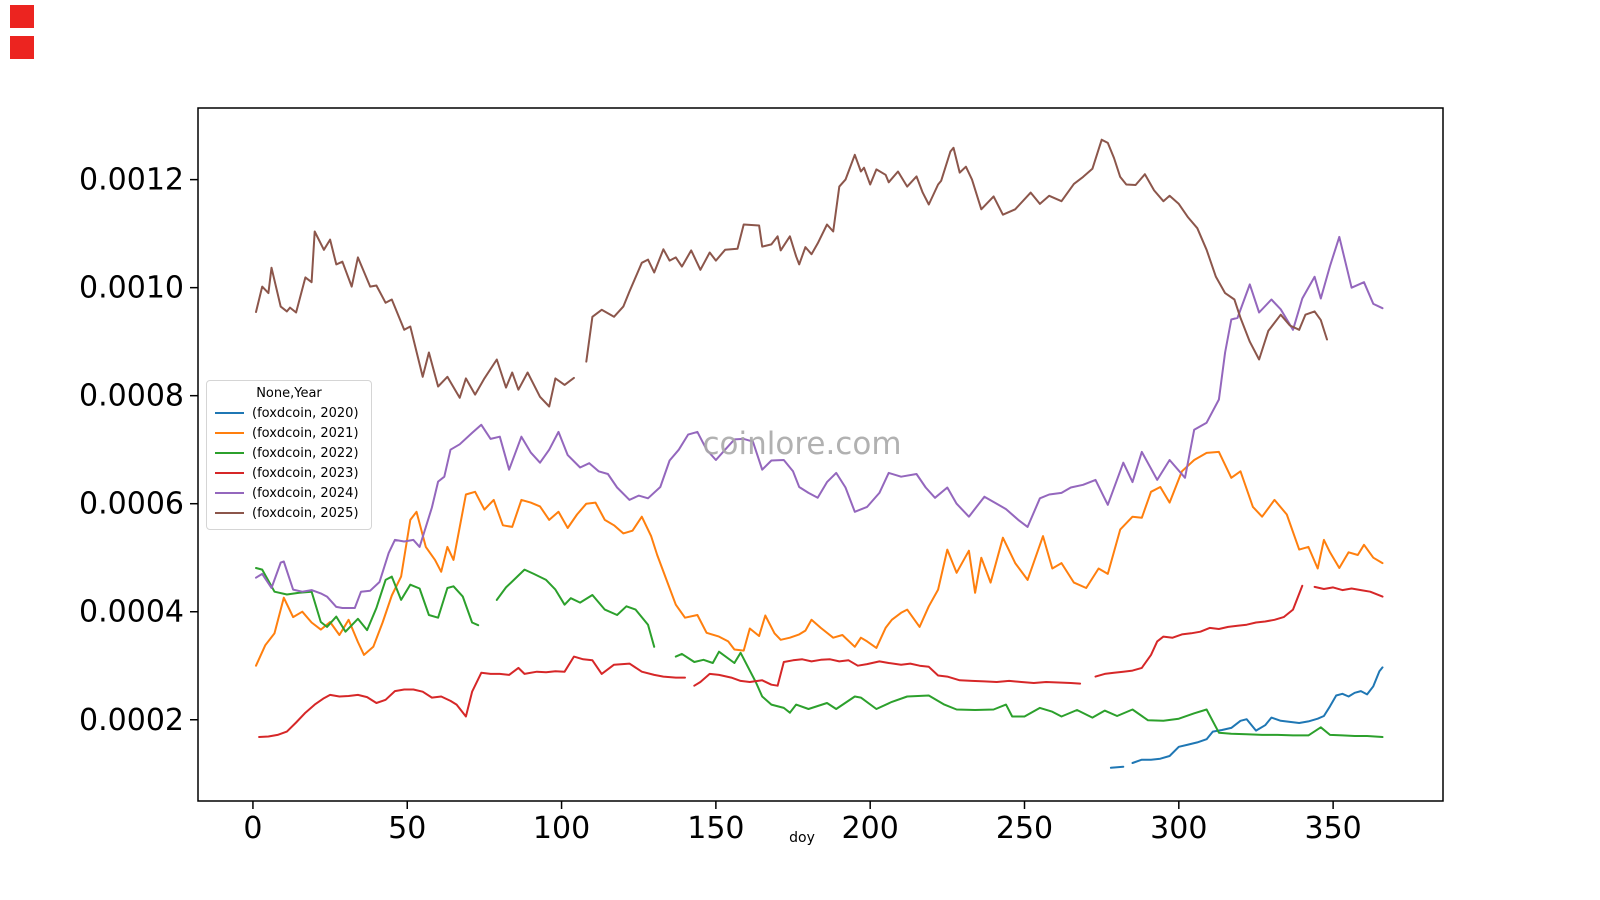 This screenshot has height=900, width=1600. I want to click on legend-swatch-2023, so click(229, 473).